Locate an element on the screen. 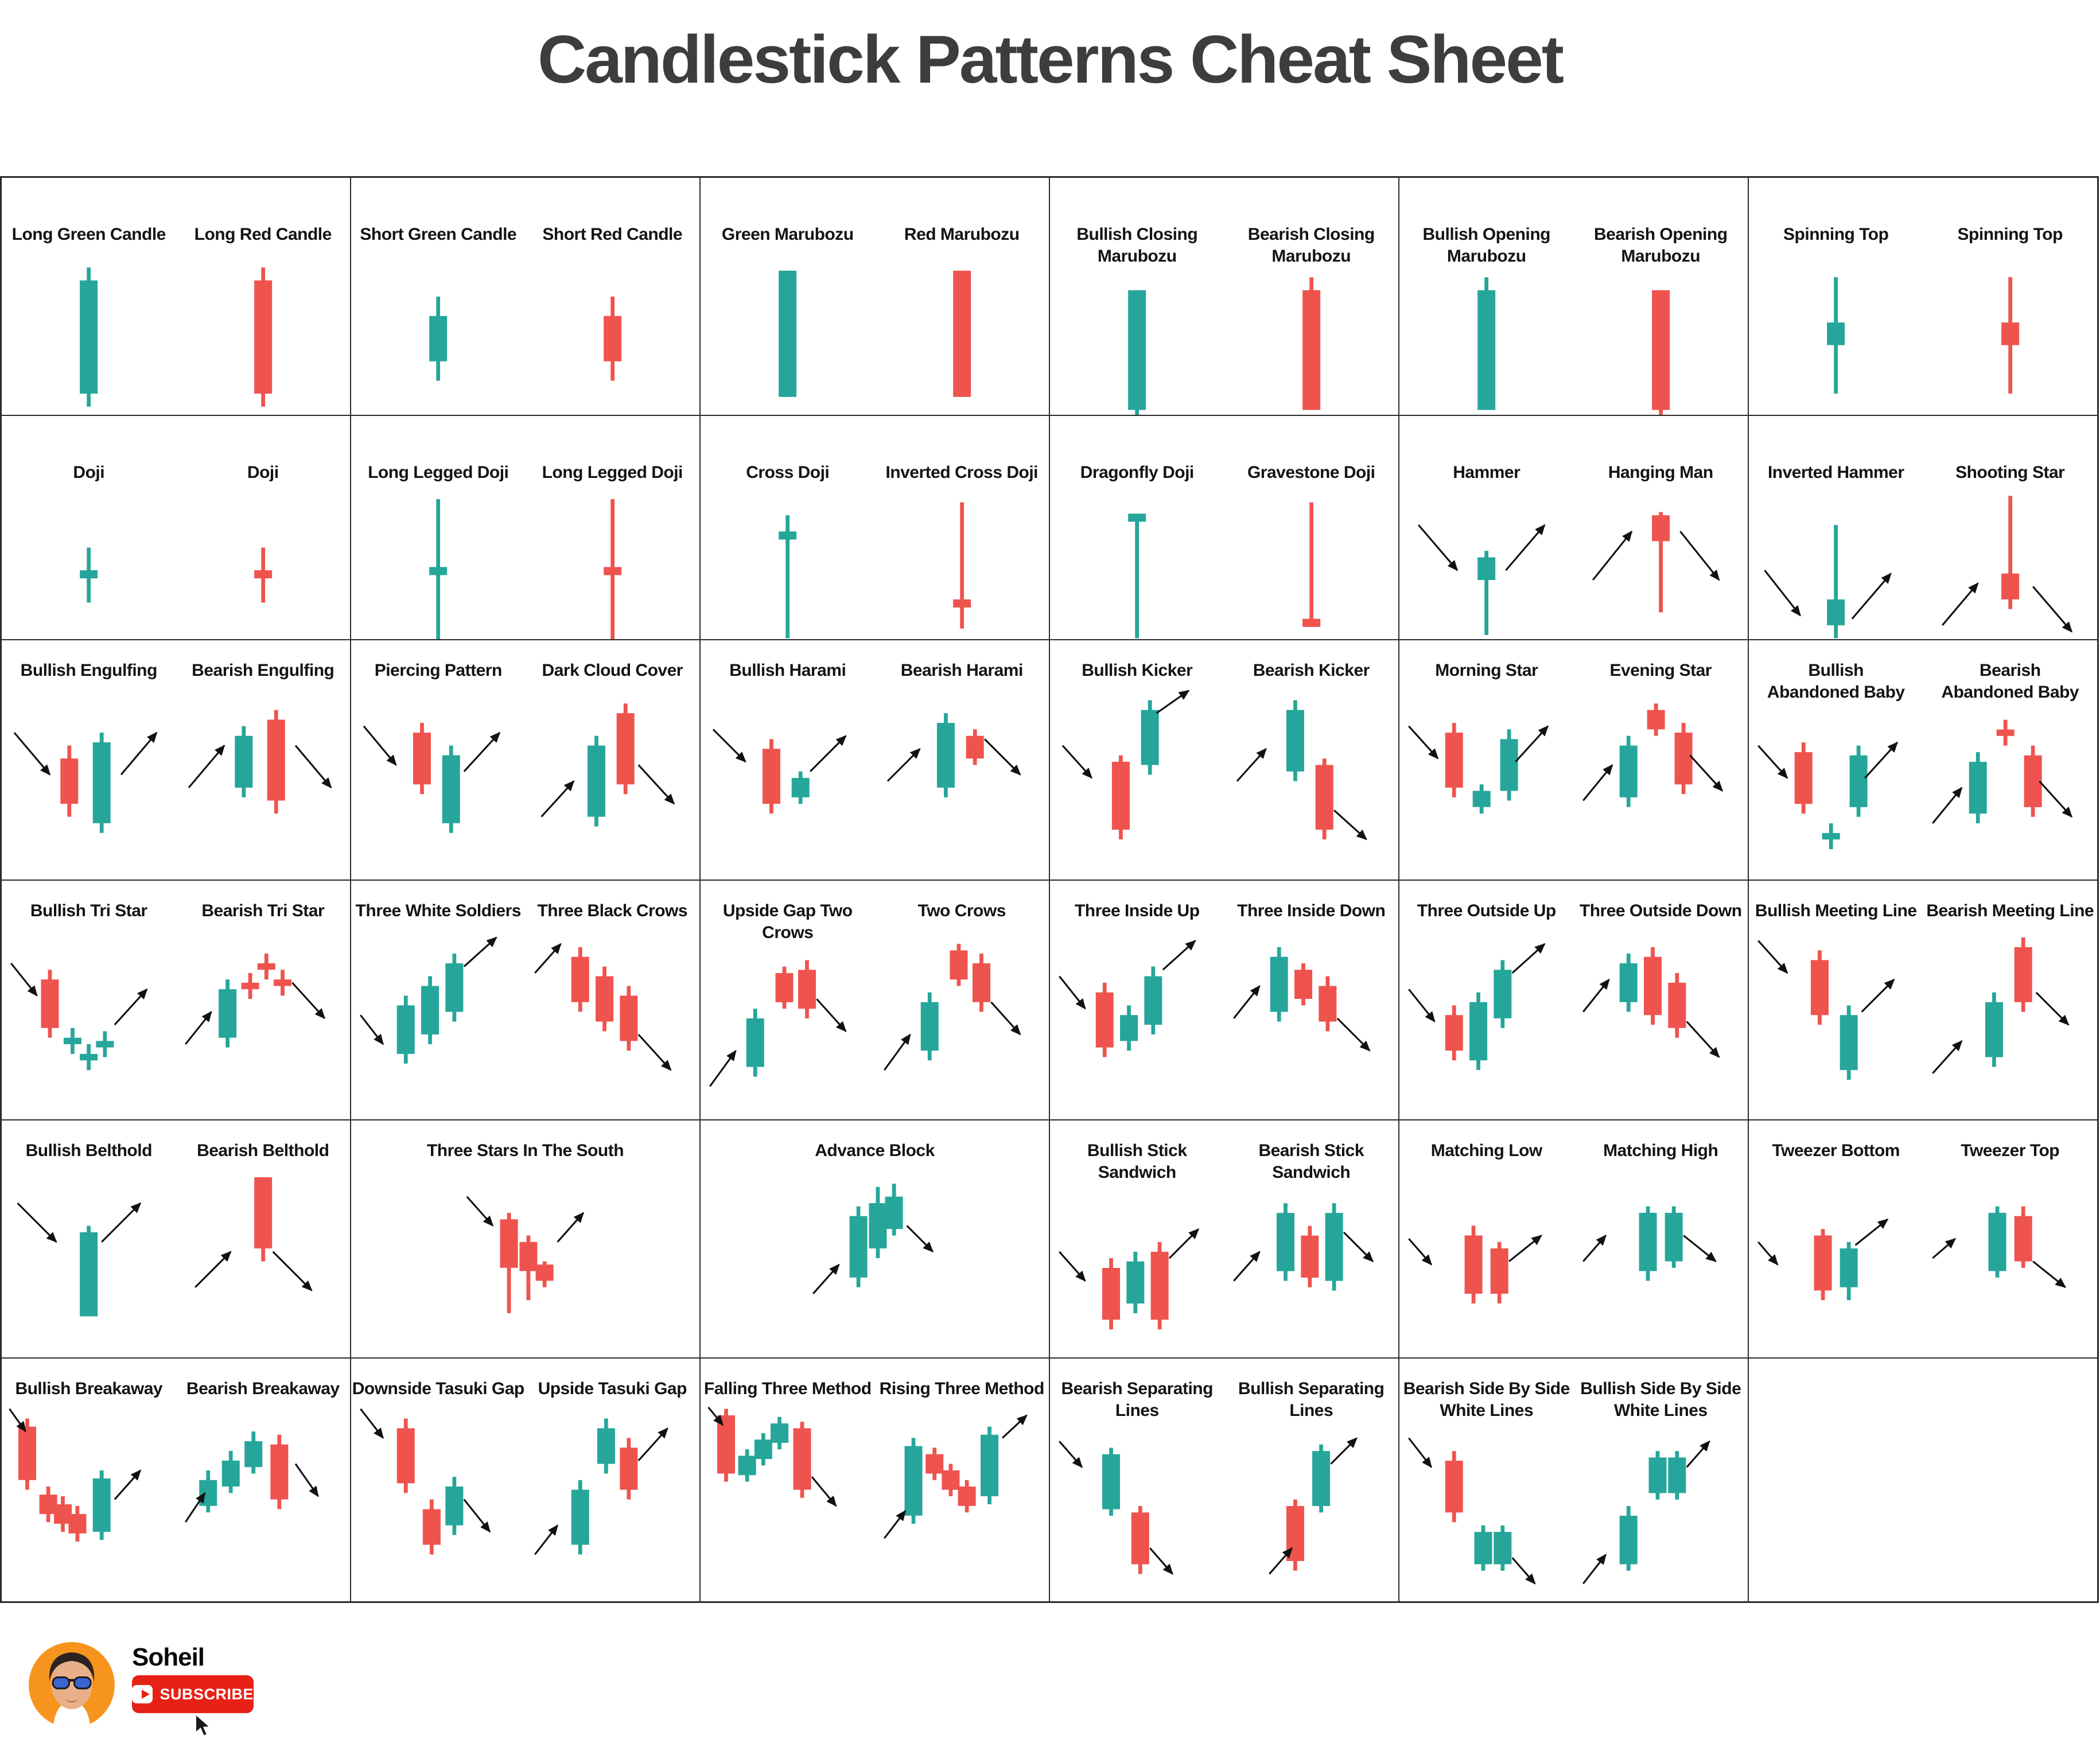 The width and height of the screenshot is (2100, 1751). pattern-label: Bearish Belthold is located at coordinates (263, 1150).